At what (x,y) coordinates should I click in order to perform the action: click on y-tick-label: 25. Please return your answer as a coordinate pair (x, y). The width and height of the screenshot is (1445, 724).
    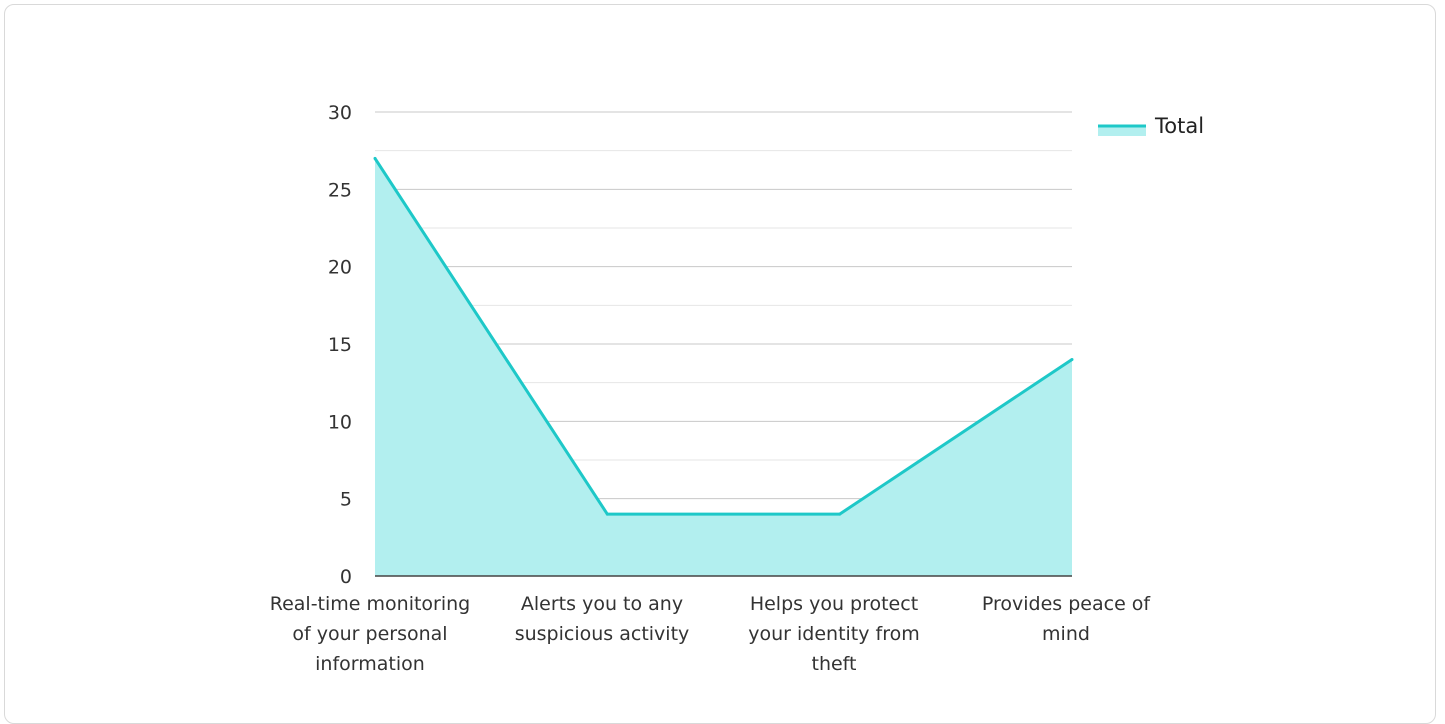
    Looking at the image, I should click on (340, 190).